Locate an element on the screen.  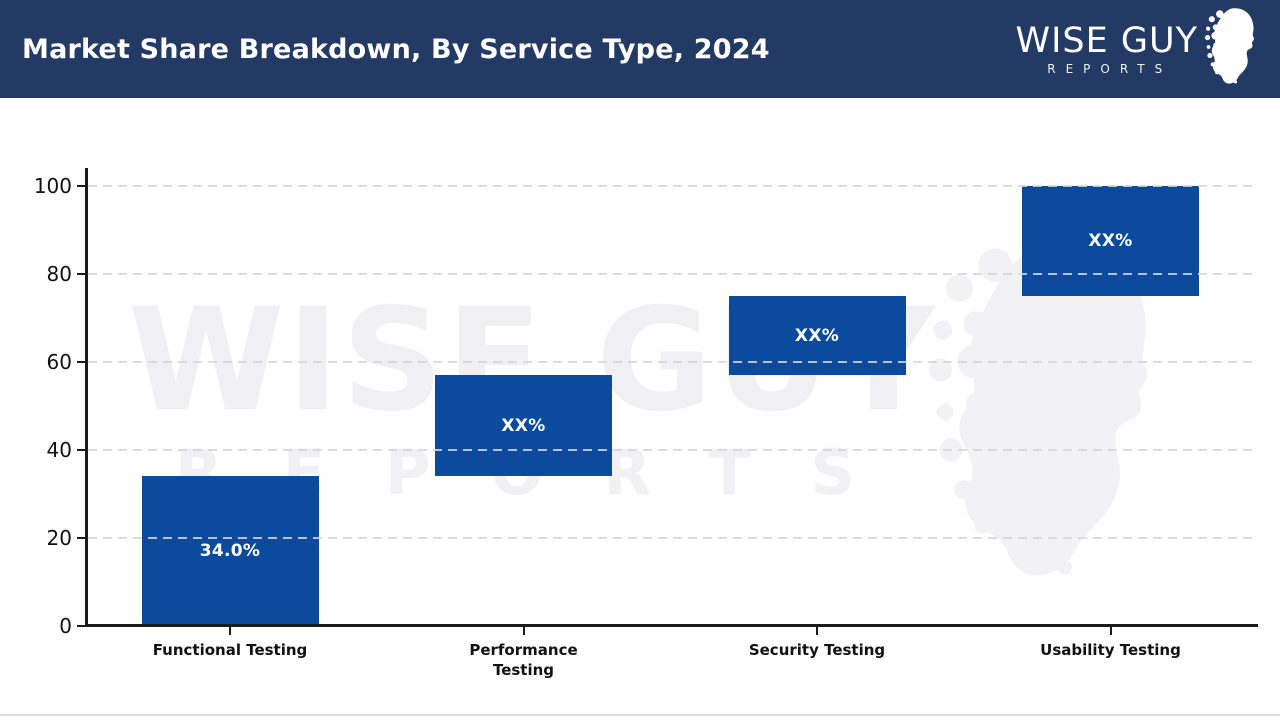
x-category-label-line: Functional Testing is located at coordinates (230, 650).